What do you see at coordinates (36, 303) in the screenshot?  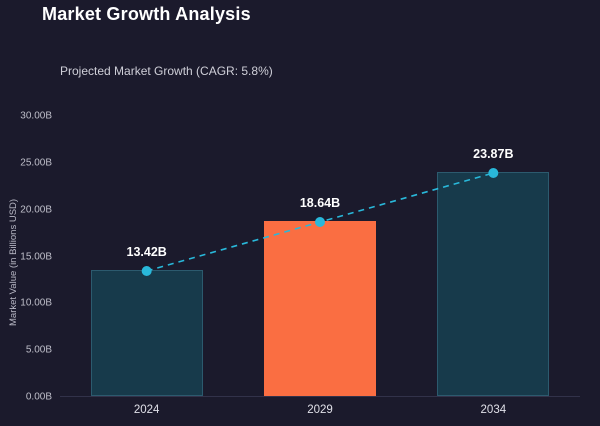 I see `y-tick-10.00B: 10.00B` at bounding box center [36, 303].